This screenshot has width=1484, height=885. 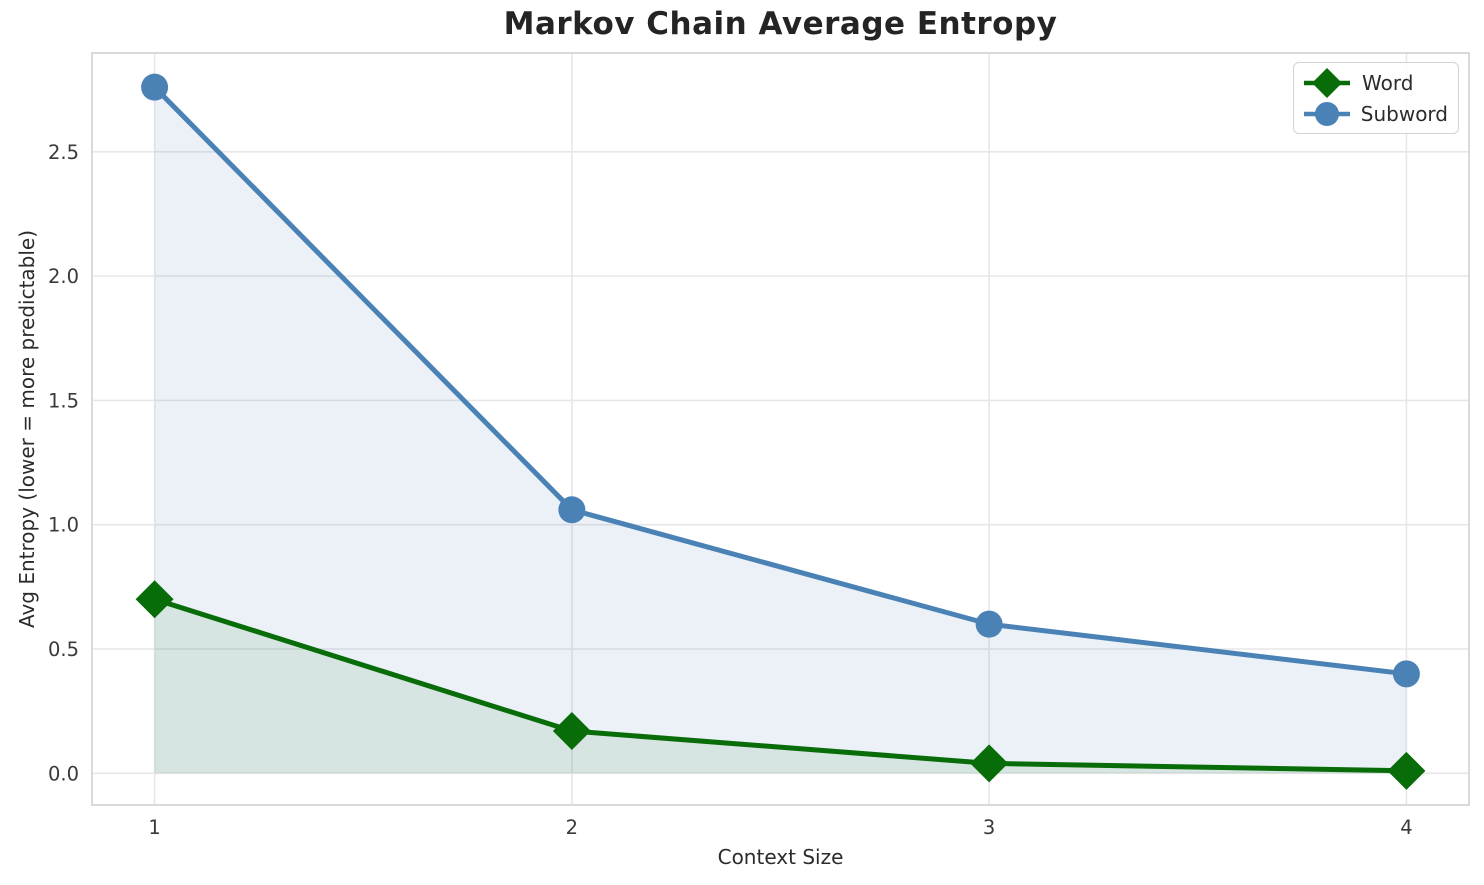 I want to click on legend-label: Word, so click(x=1388, y=82).